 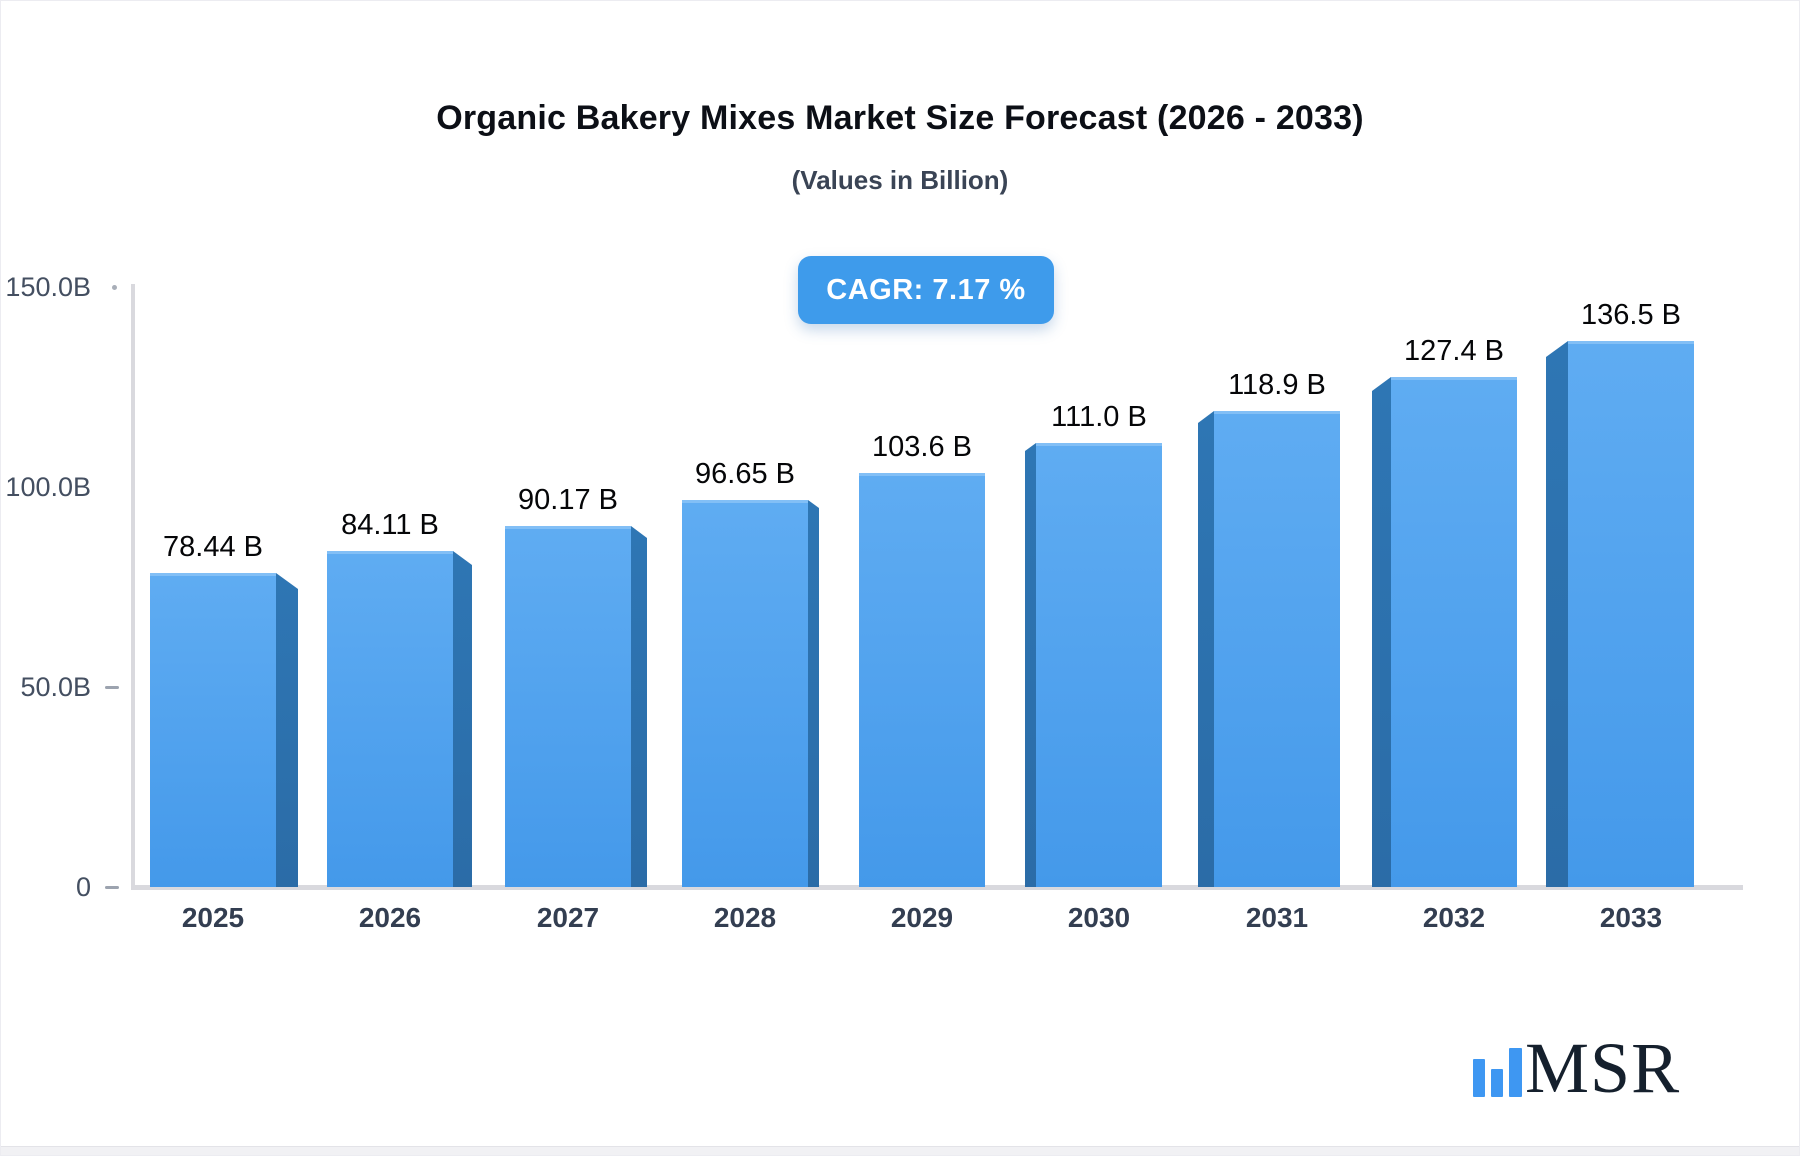 What do you see at coordinates (745, 917) in the screenshot?
I see `x-axis-label-2028: 2028` at bounding box center [745, 917].